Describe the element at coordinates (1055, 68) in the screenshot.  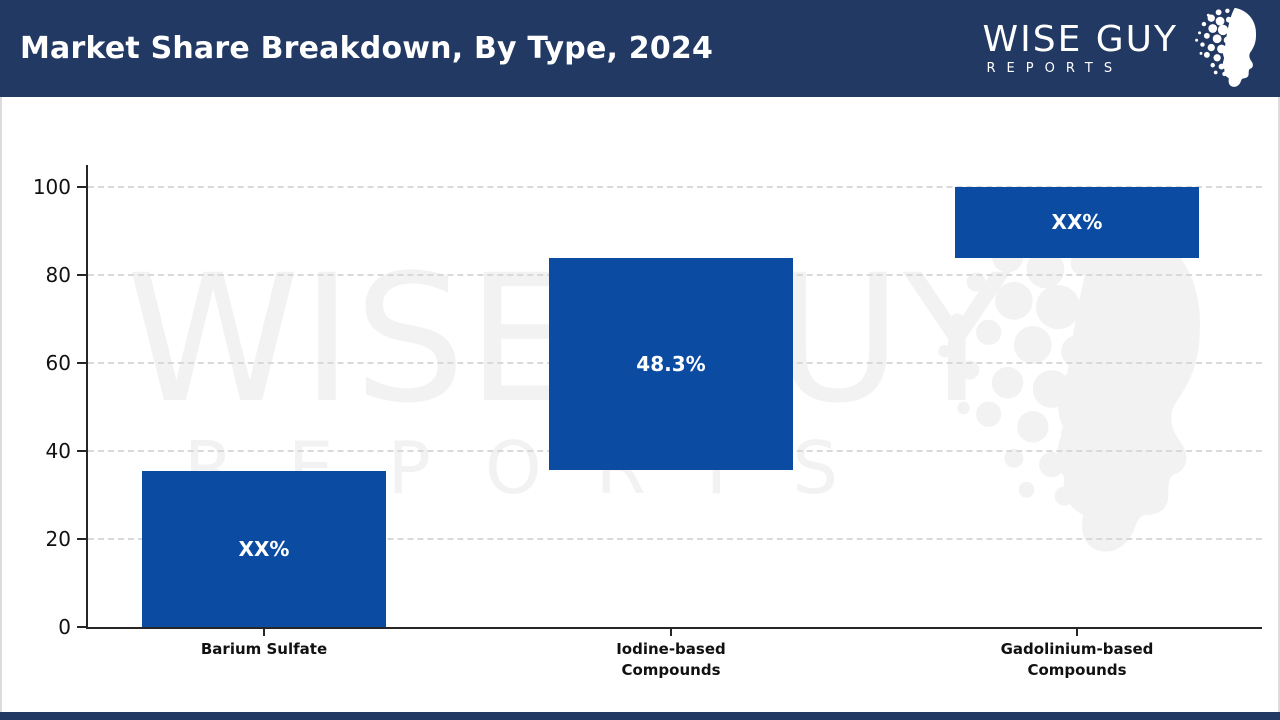
I see `logo-subtitle: REPORTS` at that location.